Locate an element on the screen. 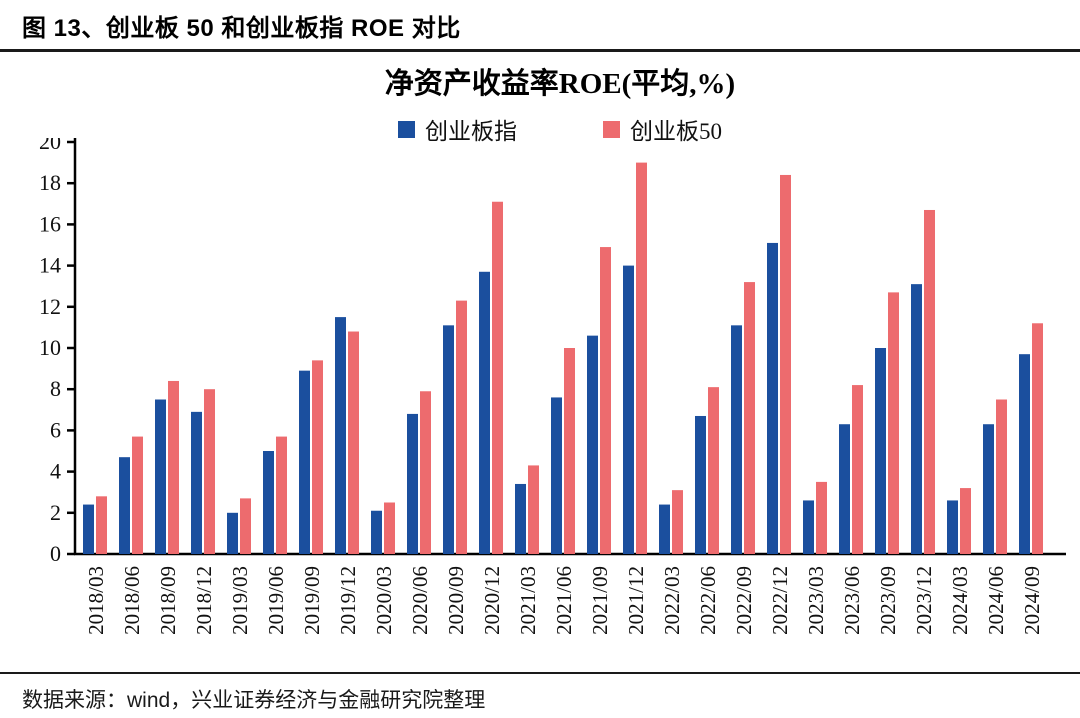  figure-title: 图 13、创业板 50 和创业板指 ROE 对比 is located at coordinates (241, 28).